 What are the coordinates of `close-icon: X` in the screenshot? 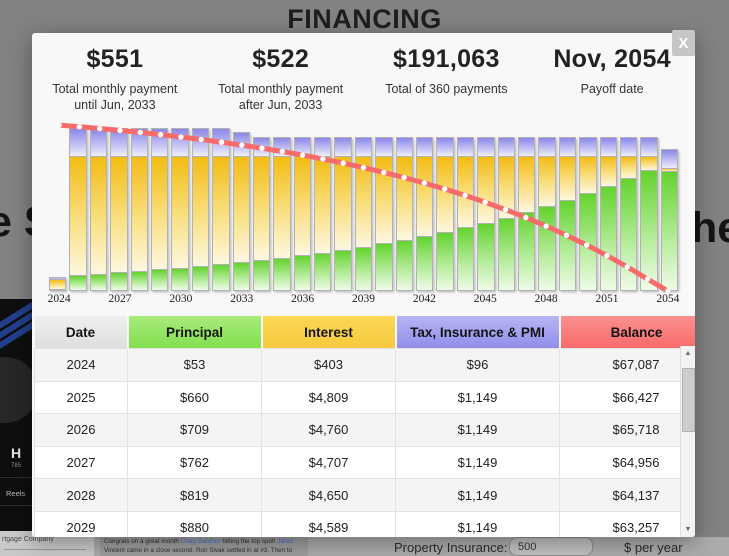 It's located at (683, 43).